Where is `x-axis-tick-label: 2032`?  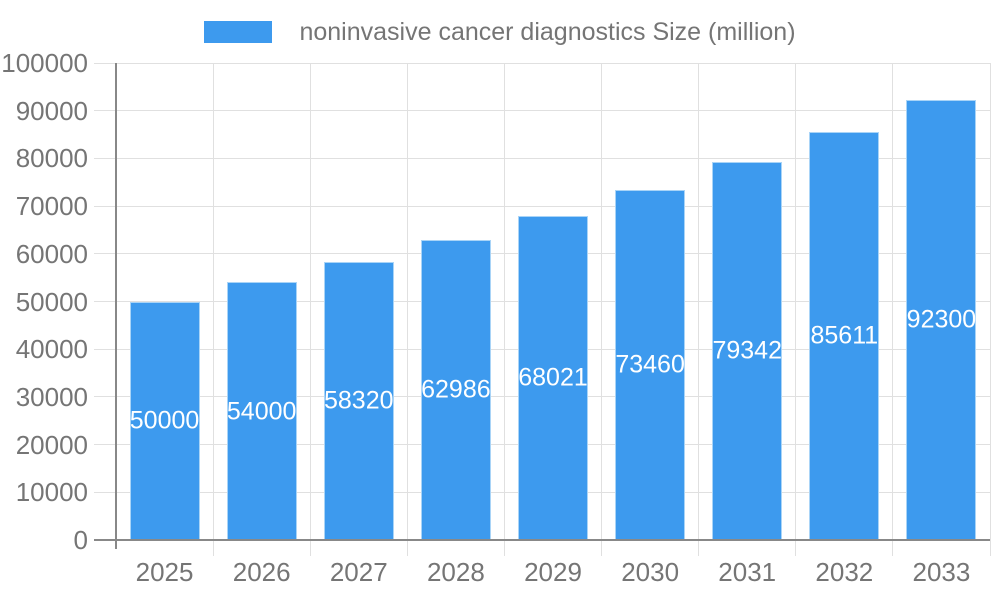 x-axis-tick-label: 2032 is located at coordinates (844, 572).